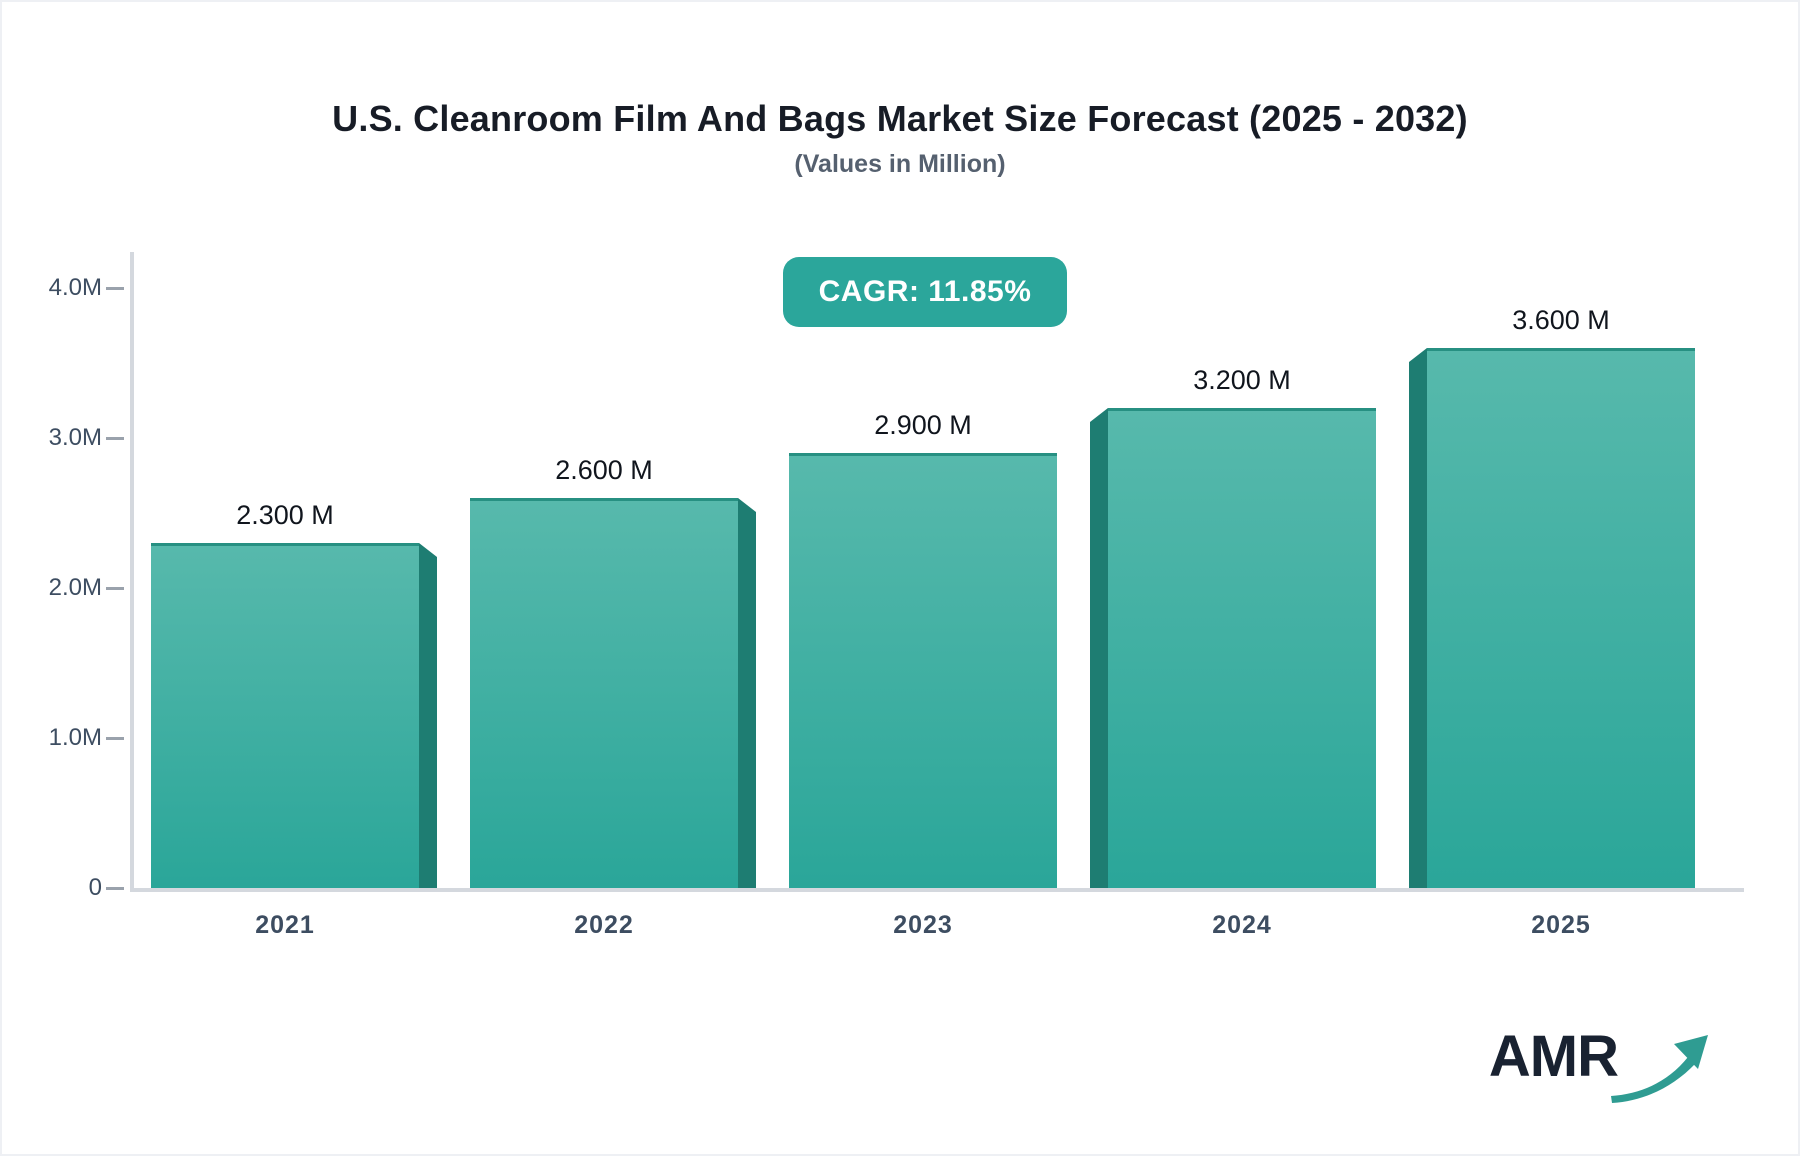 The height and width of the screenshot is (1156, 1800). I want to click on x-axis-label: 2023, so click(923, 925).